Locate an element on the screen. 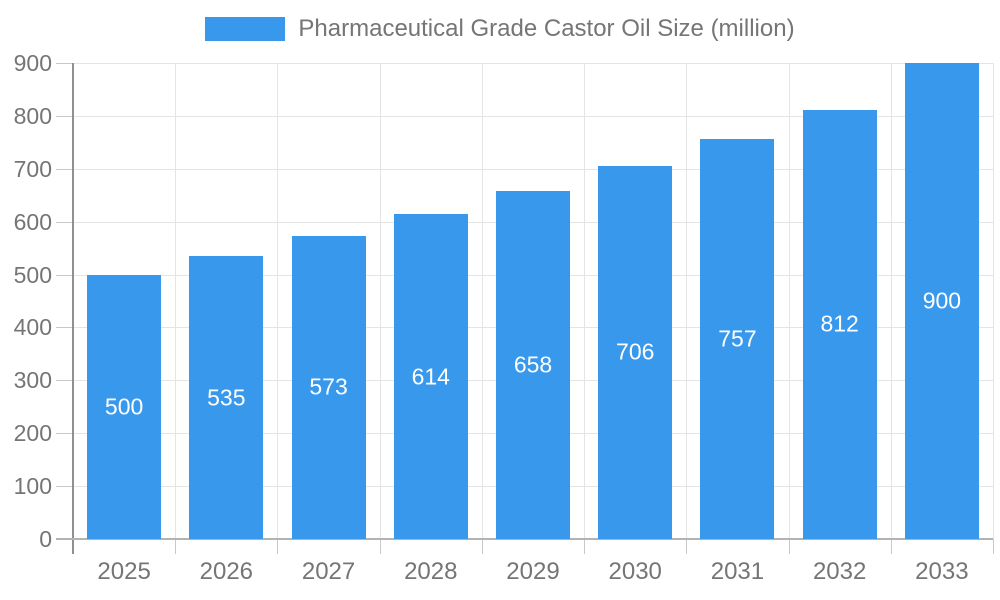 Image resolution: width=1000 pixels, height=600 pixels. x-axis-tick-label: 2026 is located at coordinates (226, 571).